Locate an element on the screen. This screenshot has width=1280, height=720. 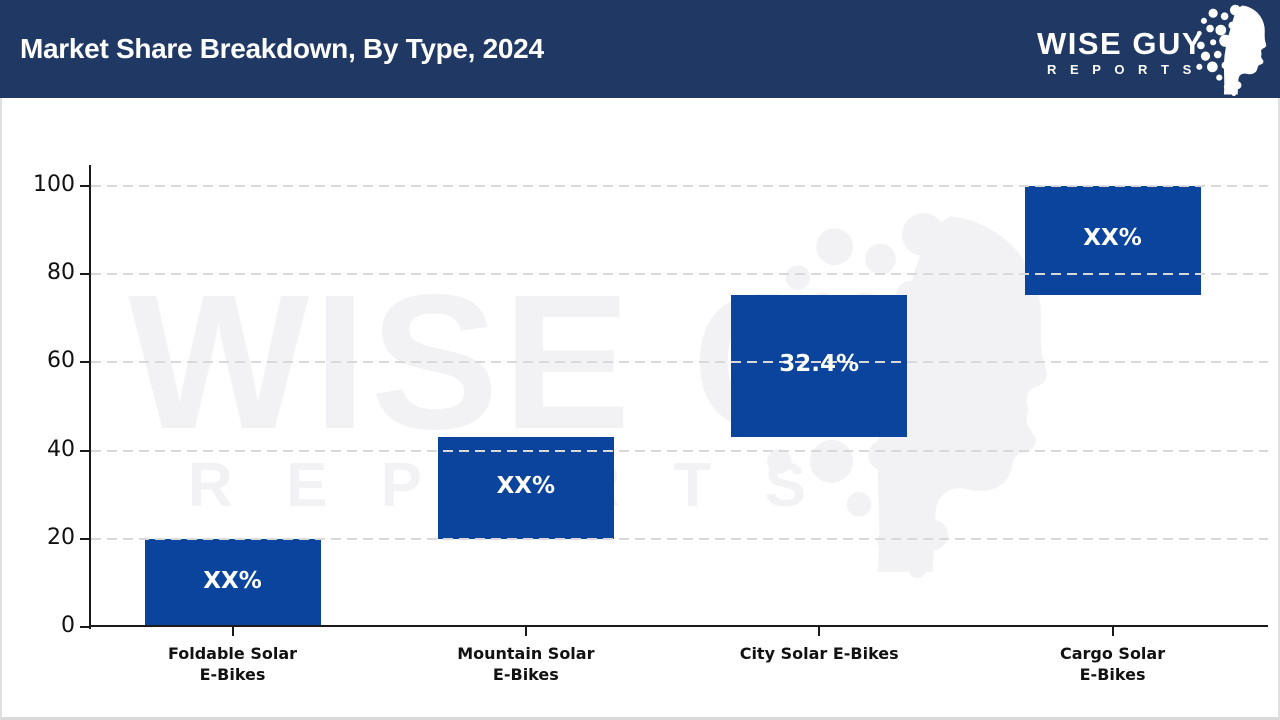
bar-mountain-solar-e-bikes is located at coordinates (525, 488).